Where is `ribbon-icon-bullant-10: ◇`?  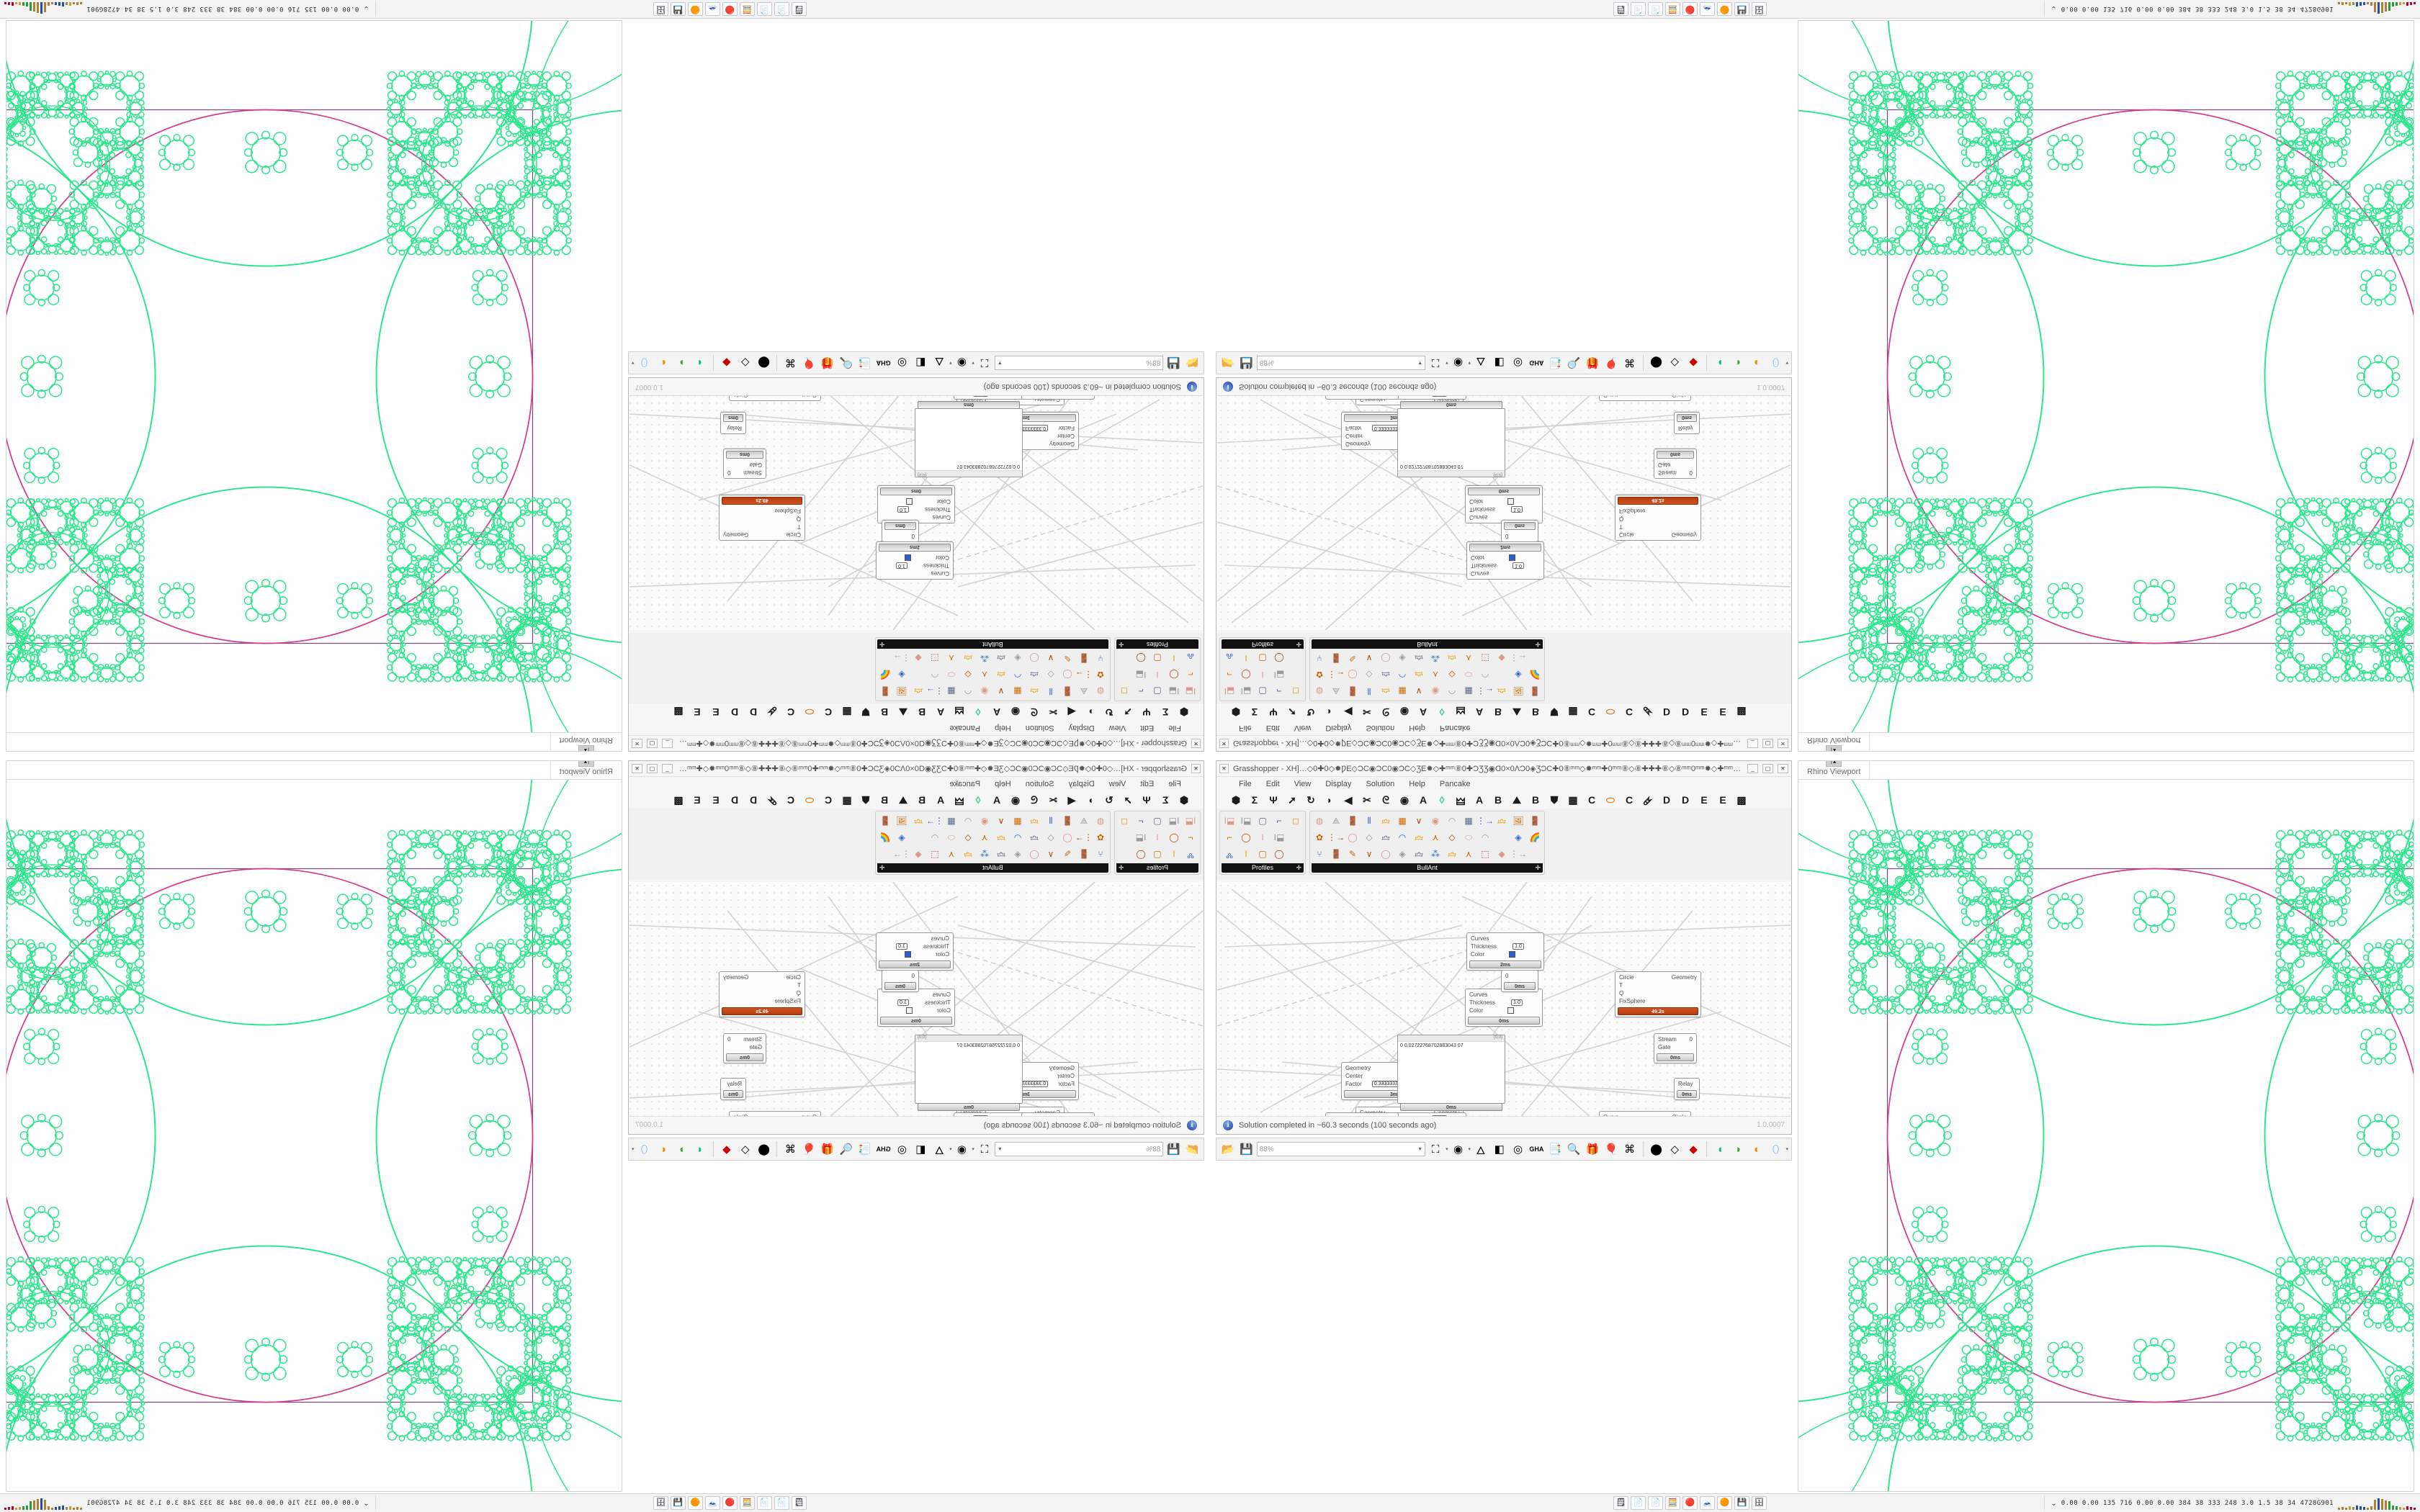
ribbon-icon-bullant-10: ◇ is located at coordinates (1050, 675).